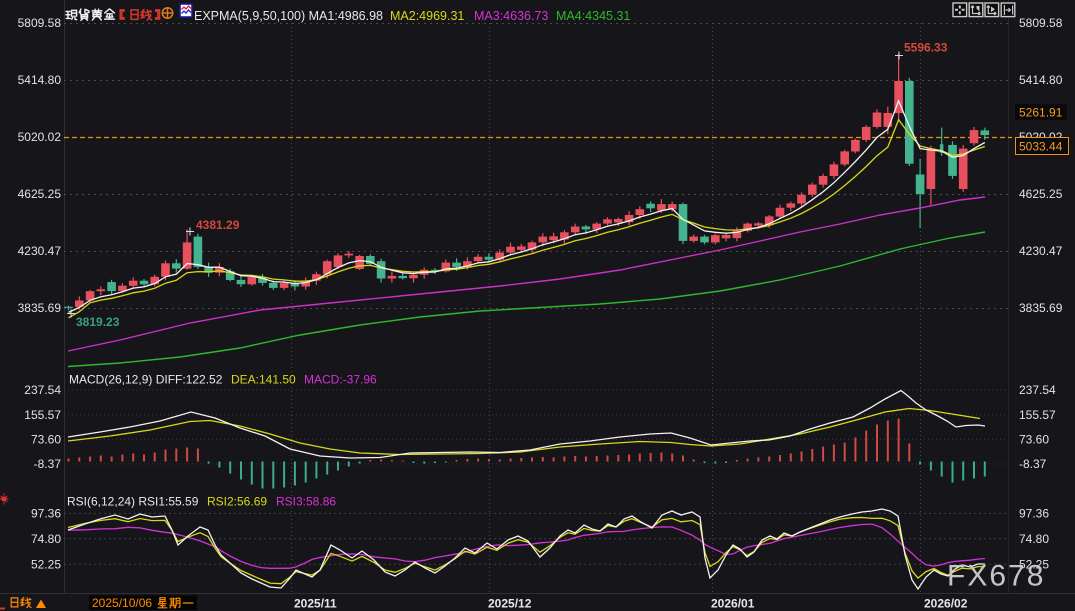 This screenshot has width=1075, height=611. I want to click on svg-text: 2026/02, so click(946, 604).